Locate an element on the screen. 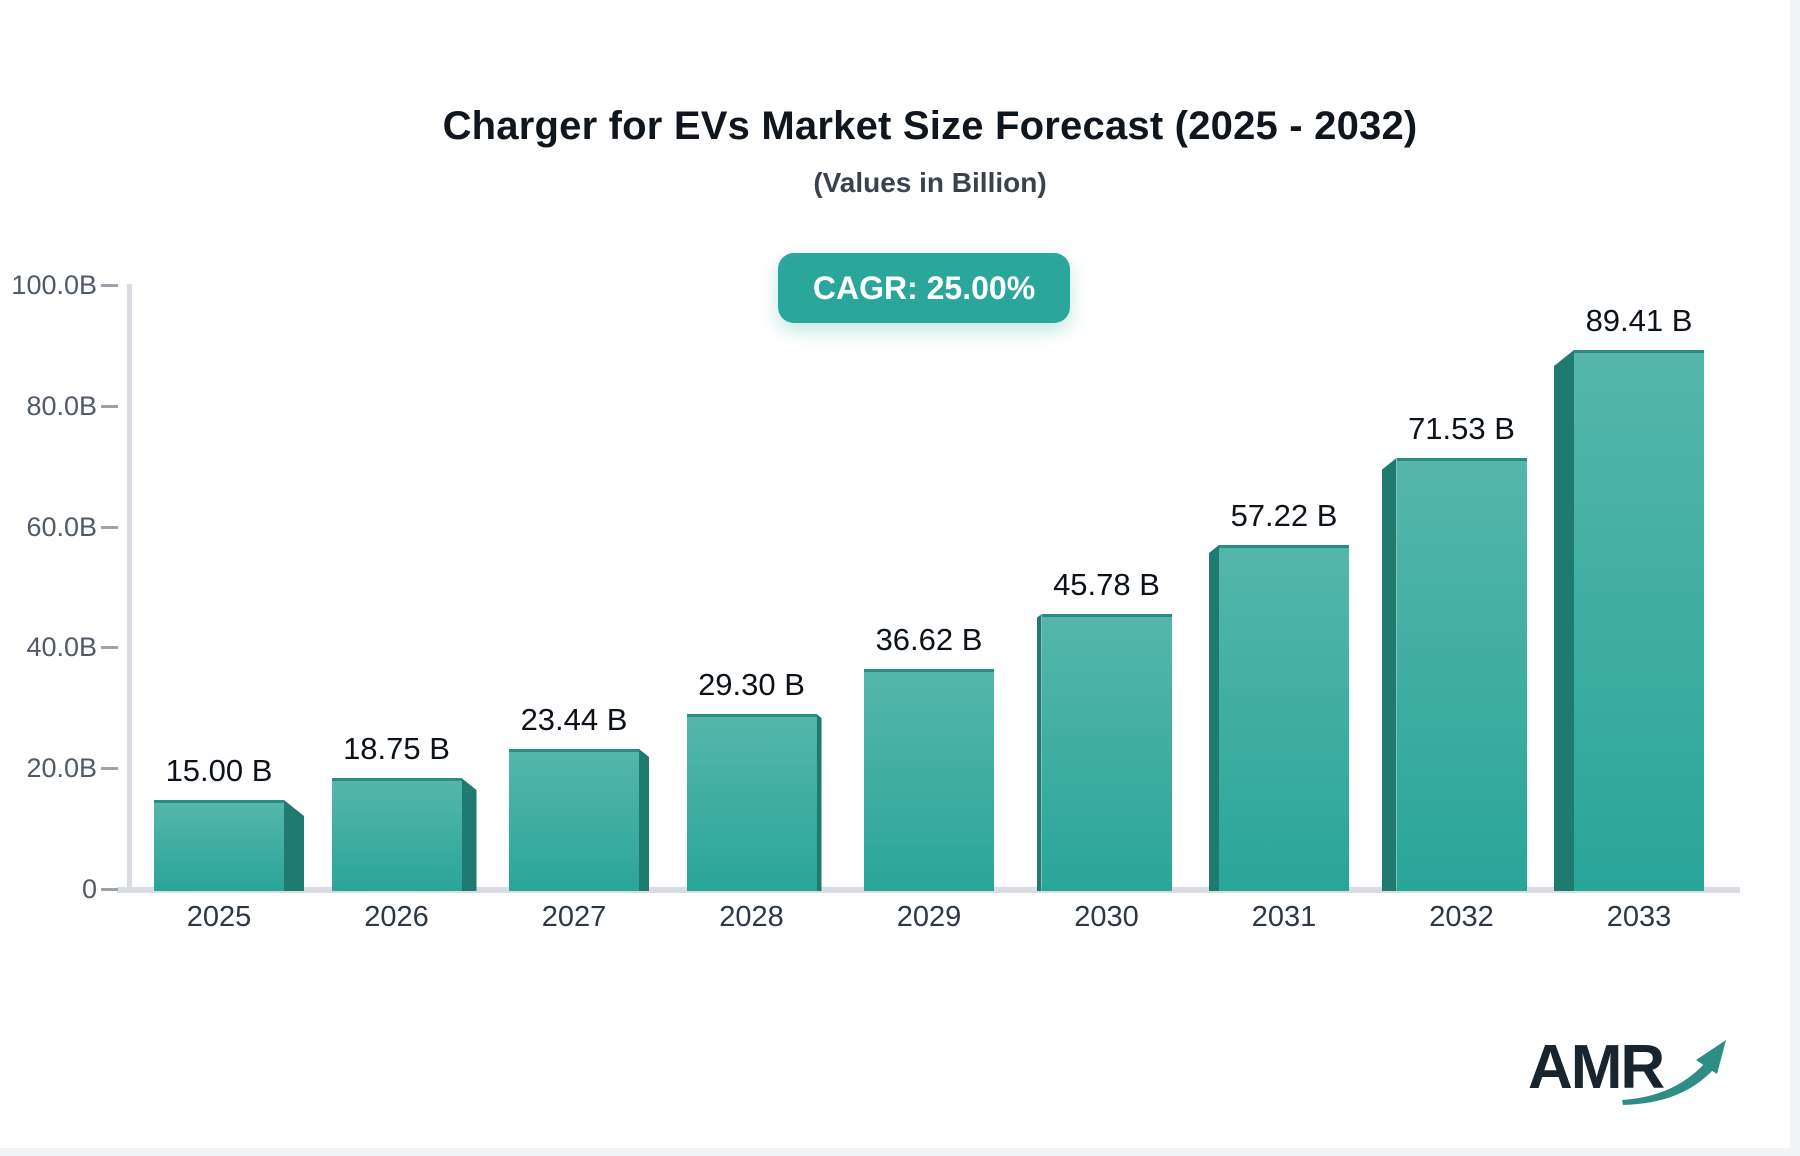  y-axis-line is located at coordinates (129, 588).